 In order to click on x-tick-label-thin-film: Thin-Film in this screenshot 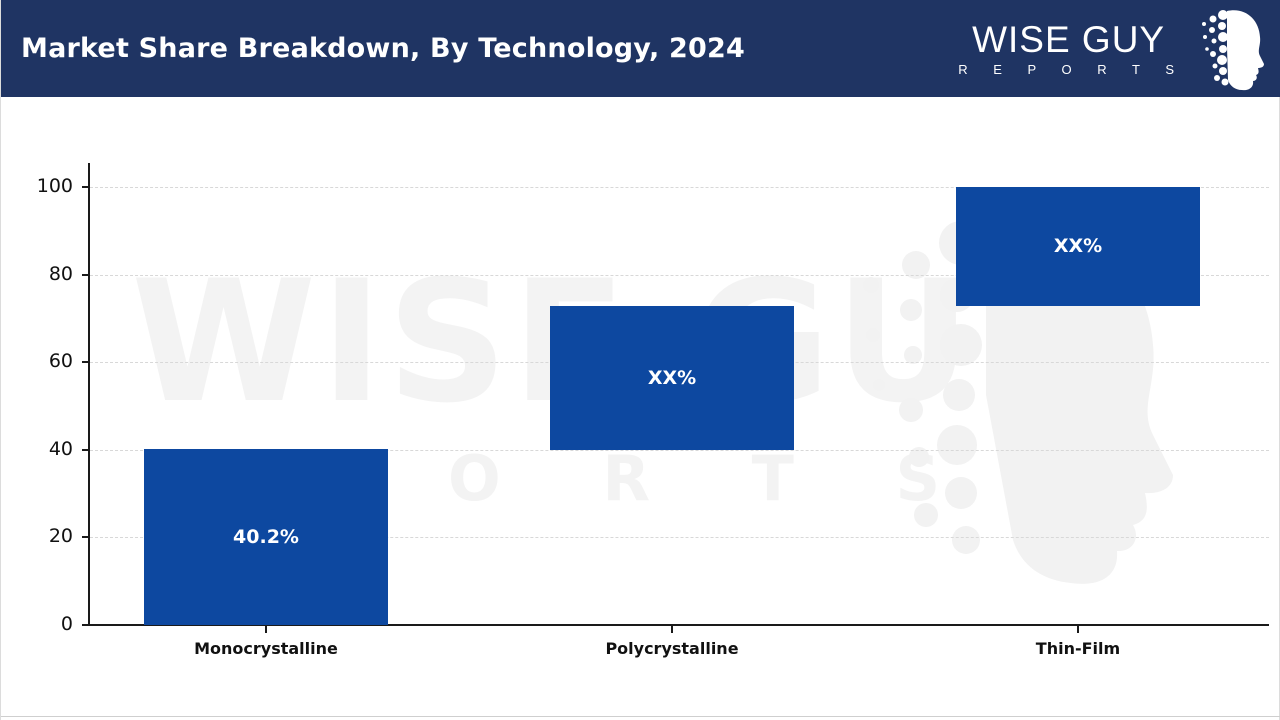, I will do `click(1078, 648)`.